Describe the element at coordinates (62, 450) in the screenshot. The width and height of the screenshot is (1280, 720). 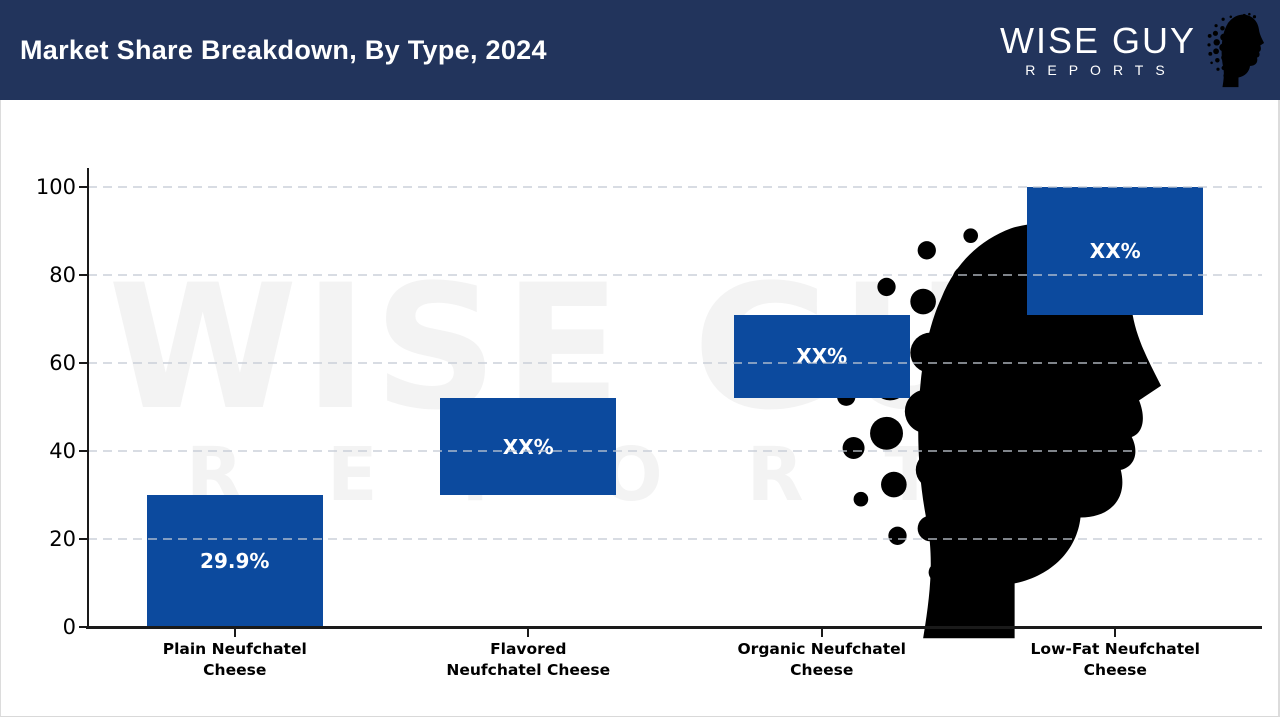
I see `y-tick-label-40: 40` at that location.